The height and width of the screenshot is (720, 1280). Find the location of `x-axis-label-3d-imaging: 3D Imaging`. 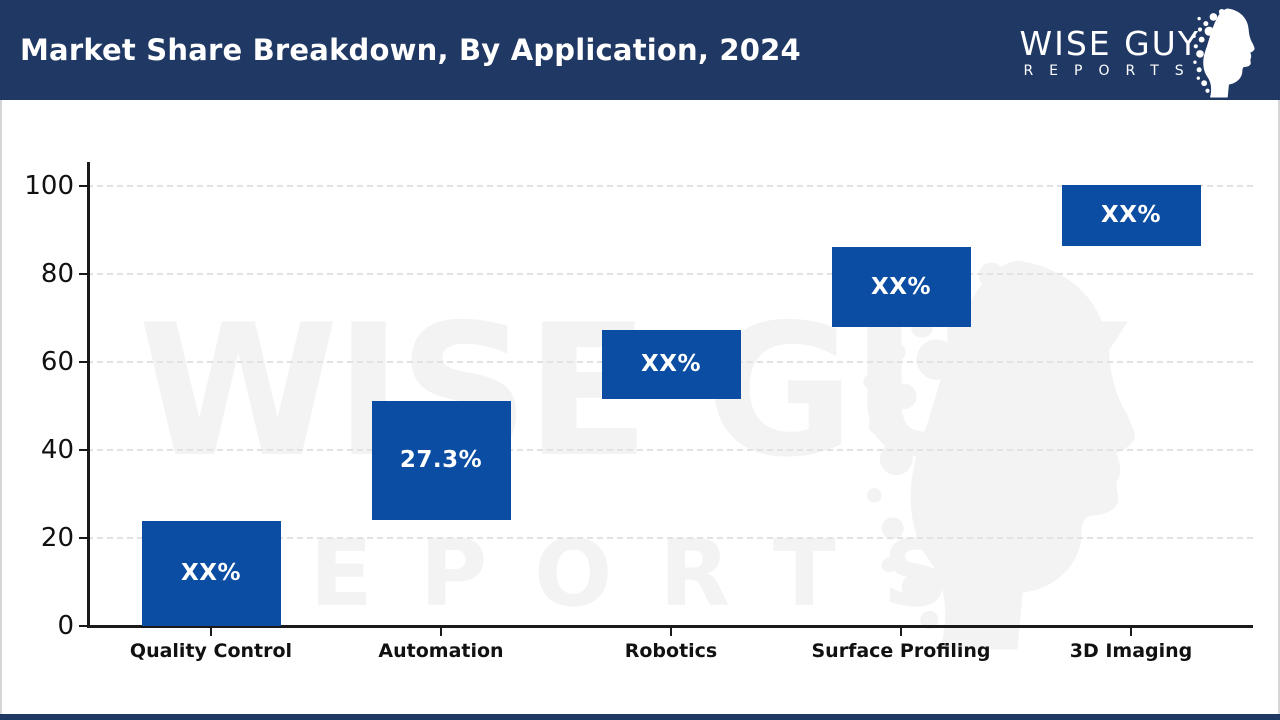

x-axis-label-3d-imaging: 3D Imaging is located at coordinates (1131, 651).